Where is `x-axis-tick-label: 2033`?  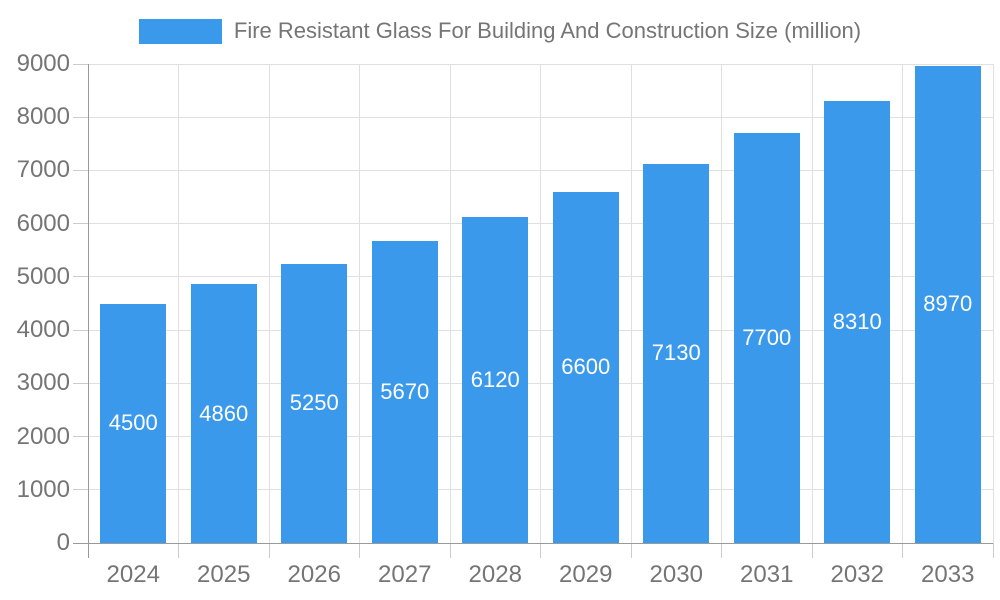 x-axis-tick-label: 2033 is located at coordinates (948, 574).